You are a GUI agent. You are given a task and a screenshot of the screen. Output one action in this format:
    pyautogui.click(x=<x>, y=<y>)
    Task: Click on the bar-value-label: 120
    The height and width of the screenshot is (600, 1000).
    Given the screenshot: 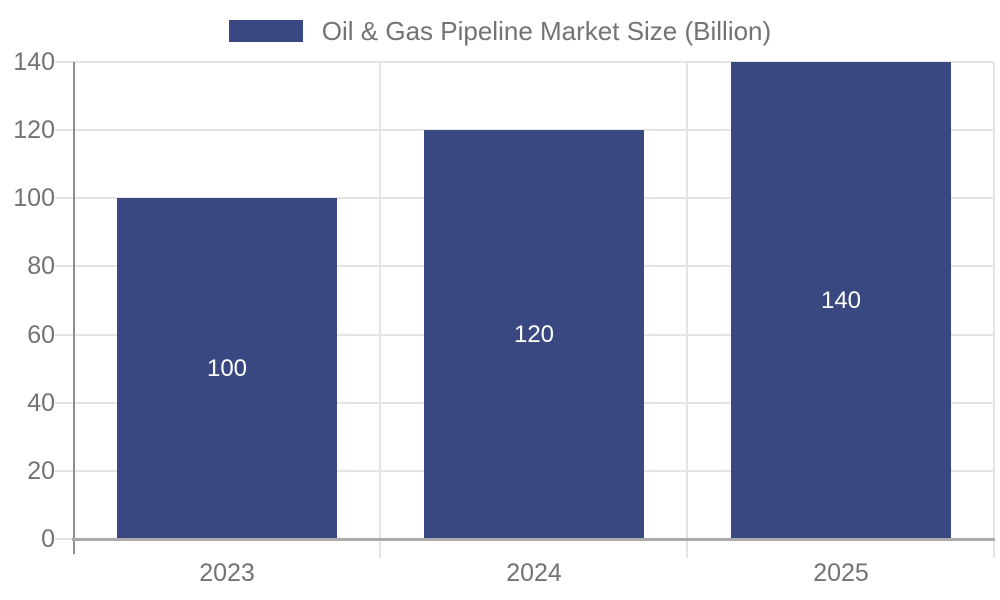 What is the action you would take?
    pyautogui.click(x=534, y=334)
    